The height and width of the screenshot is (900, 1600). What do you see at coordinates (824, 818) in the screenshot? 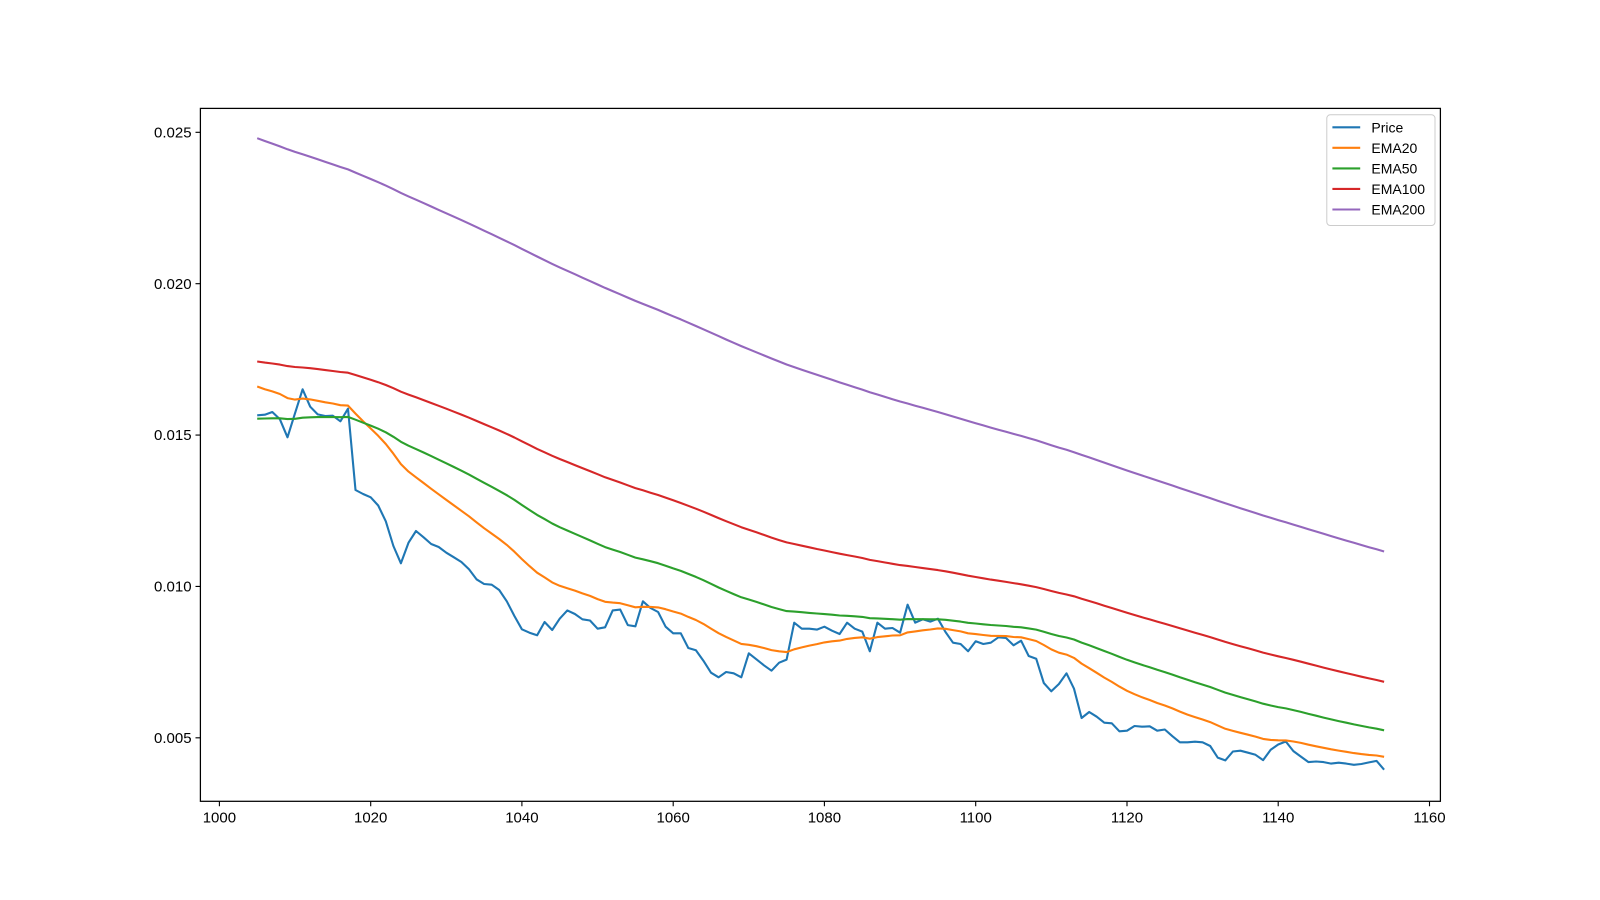
I see `svg-text: 1080` at bounding box center [824, 818].